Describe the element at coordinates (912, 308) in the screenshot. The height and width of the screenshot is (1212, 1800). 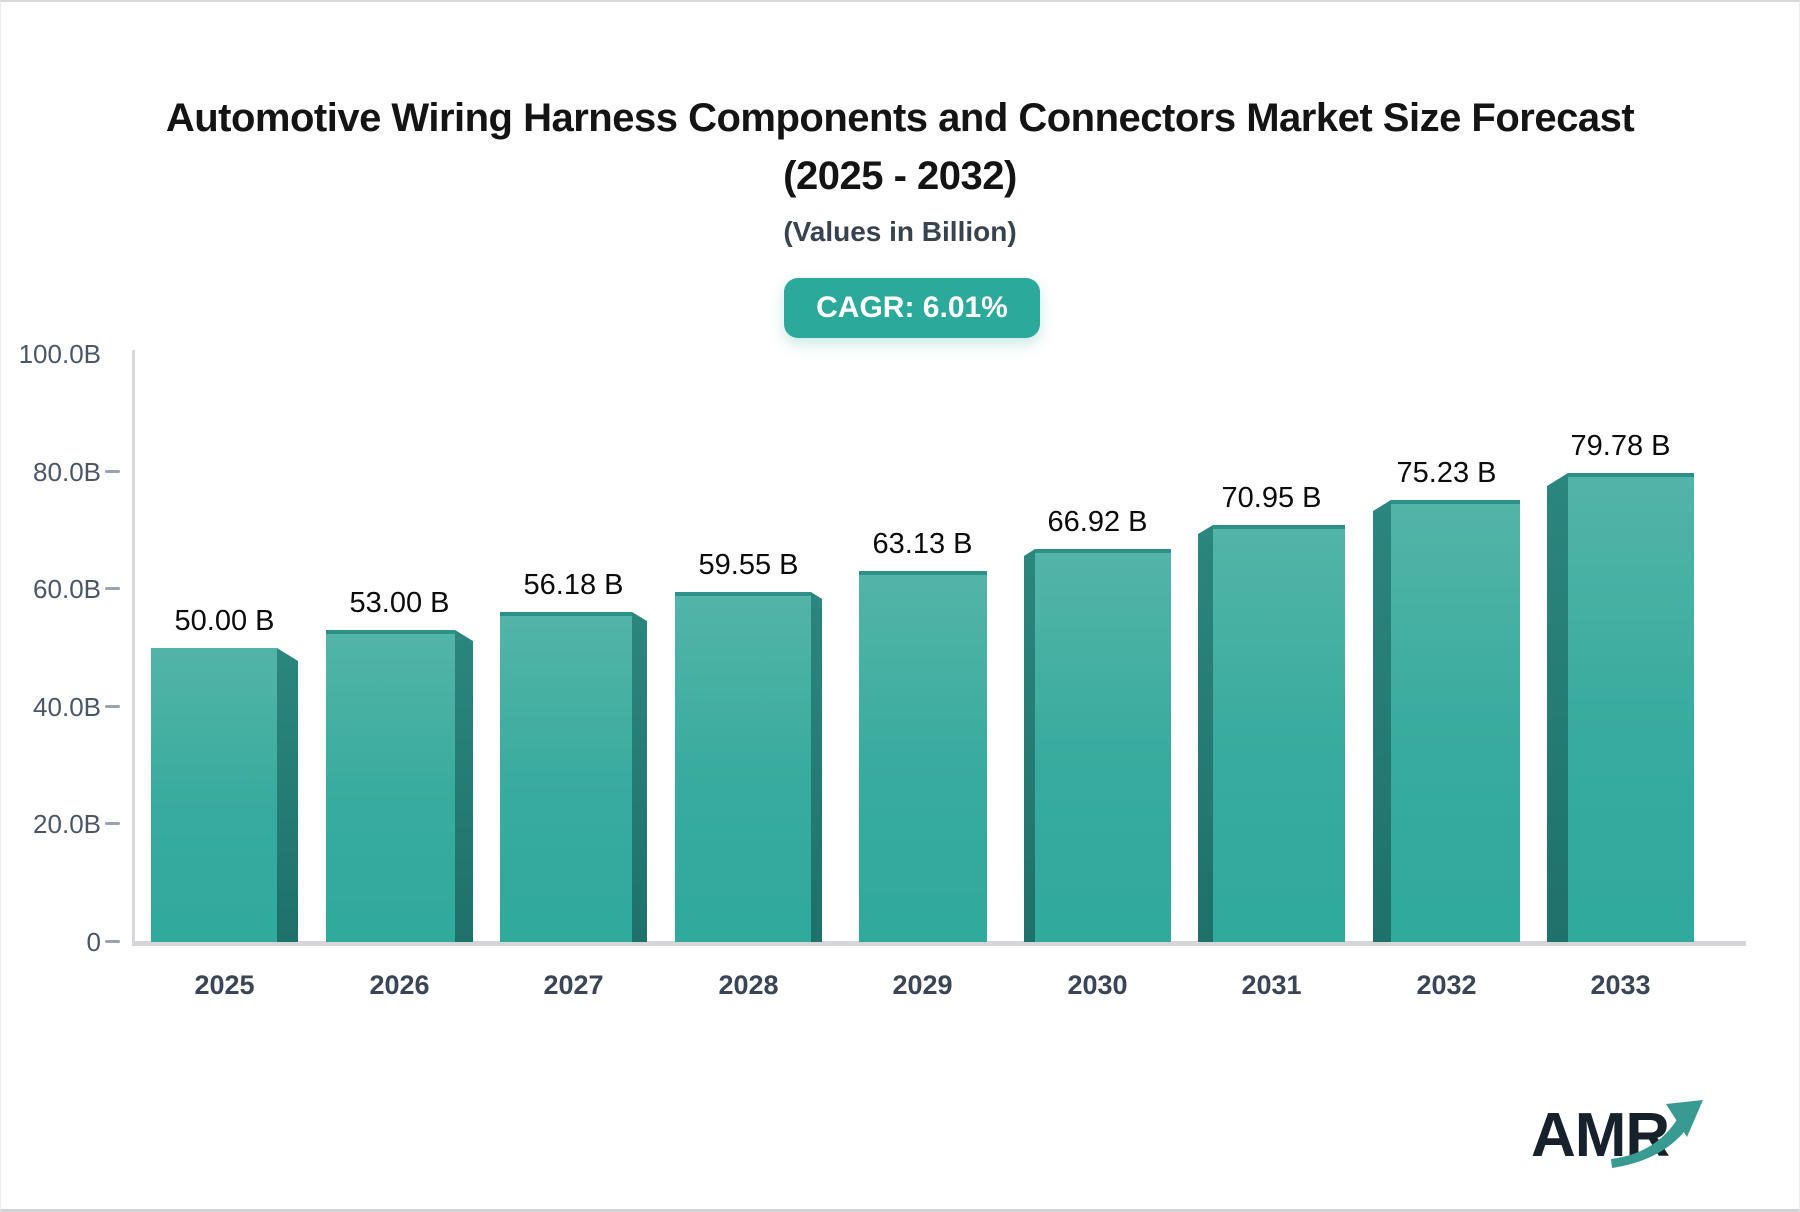
I see `cagr-badge: CAGR: 6.01%` at that location.